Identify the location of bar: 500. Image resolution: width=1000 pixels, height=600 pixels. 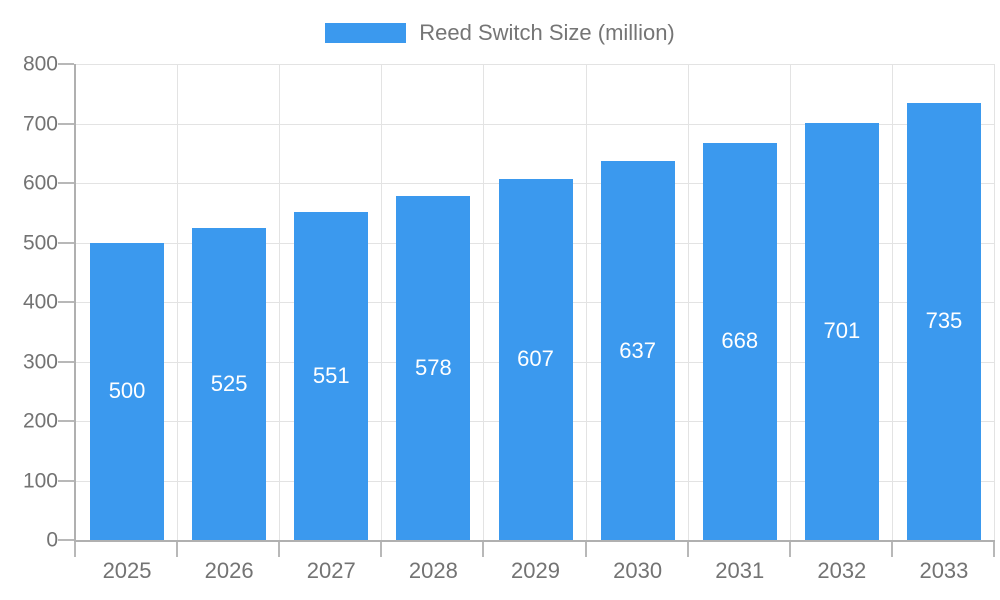
(127, 391).